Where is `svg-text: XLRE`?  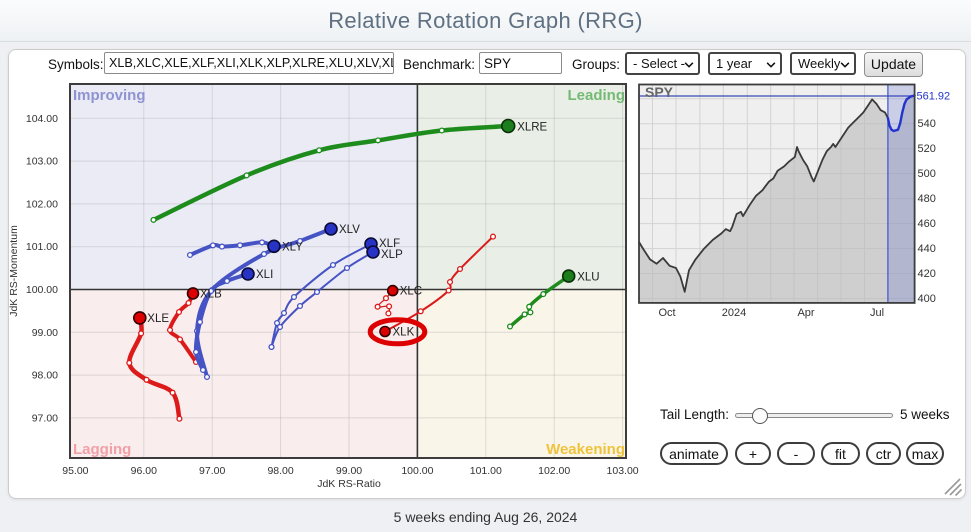 svg-text: XLRE is located at coordinates (532, 128).